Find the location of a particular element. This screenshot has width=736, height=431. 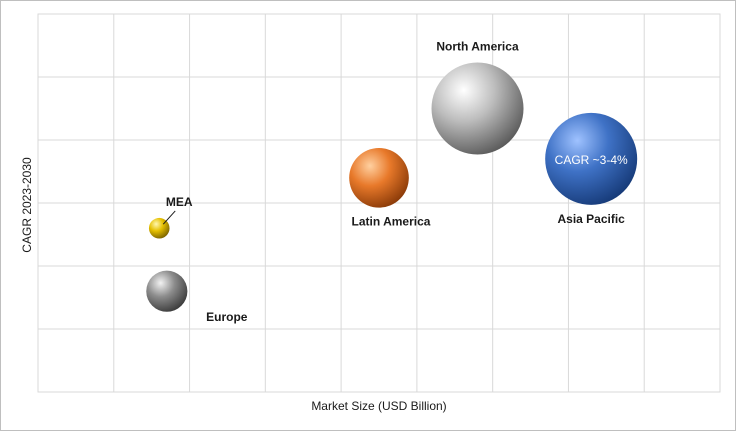

label-north-america: North America is located at coordinates (477, 47).